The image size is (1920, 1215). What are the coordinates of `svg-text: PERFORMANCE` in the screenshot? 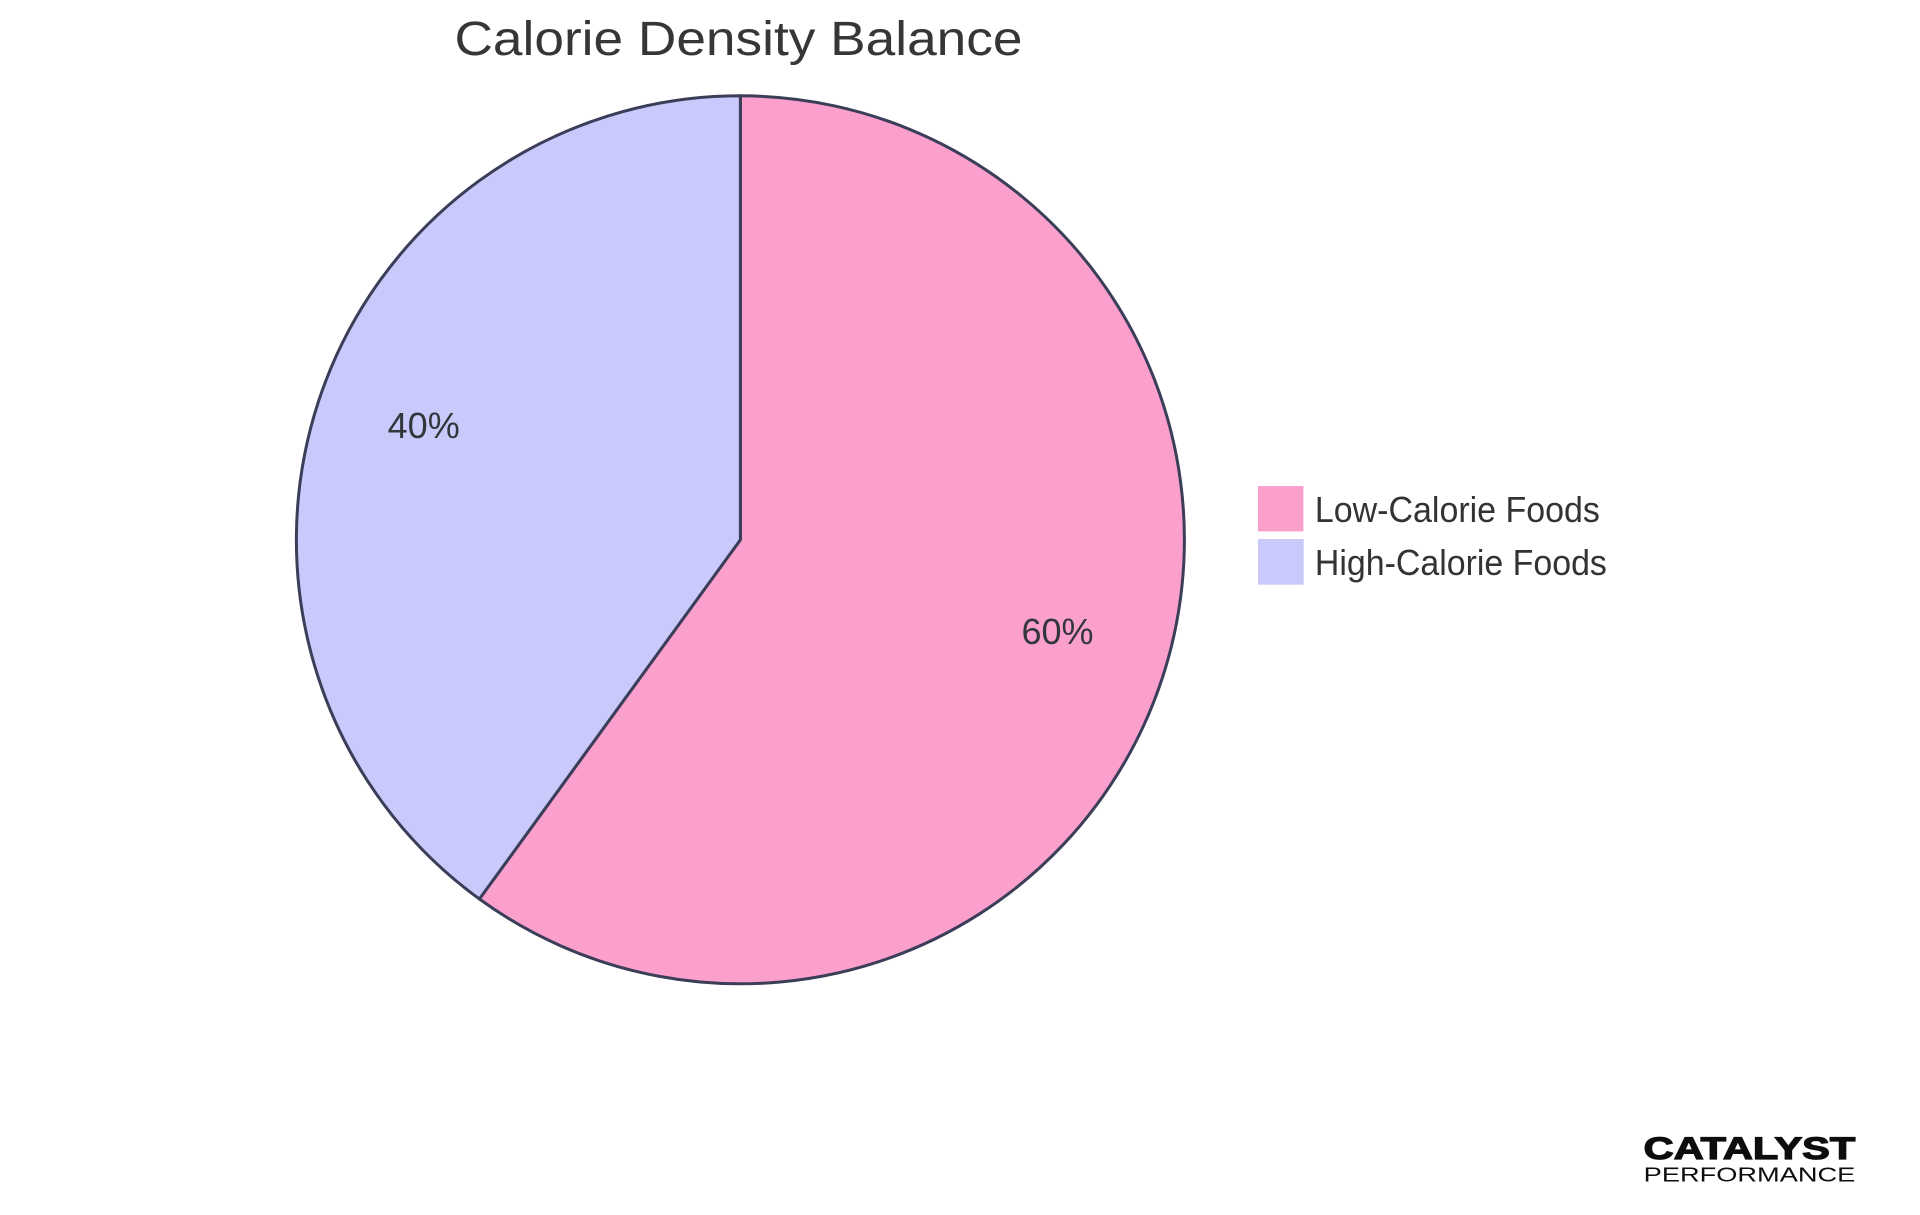 It's located at (1750, 1175).